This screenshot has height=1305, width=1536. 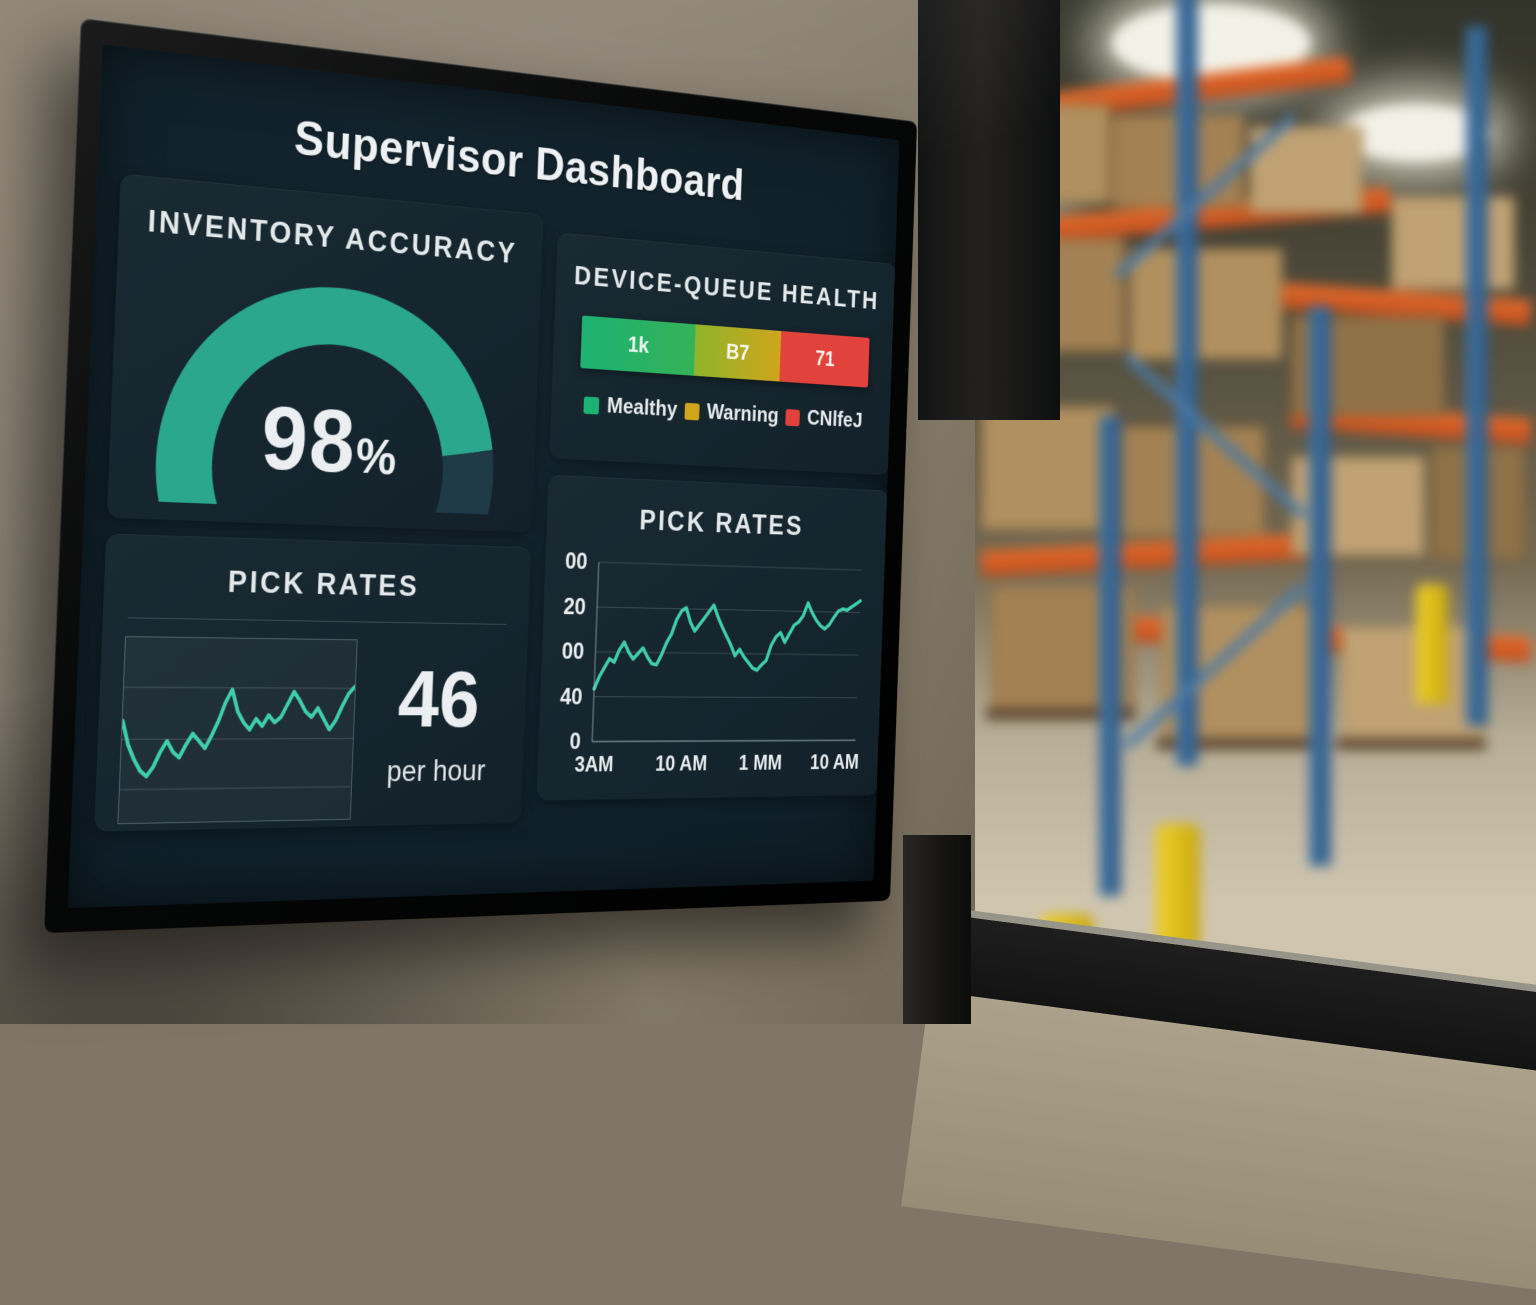 I want to click on pick-rates-summary-body: 46 per hour, so click(x=311, y=721).